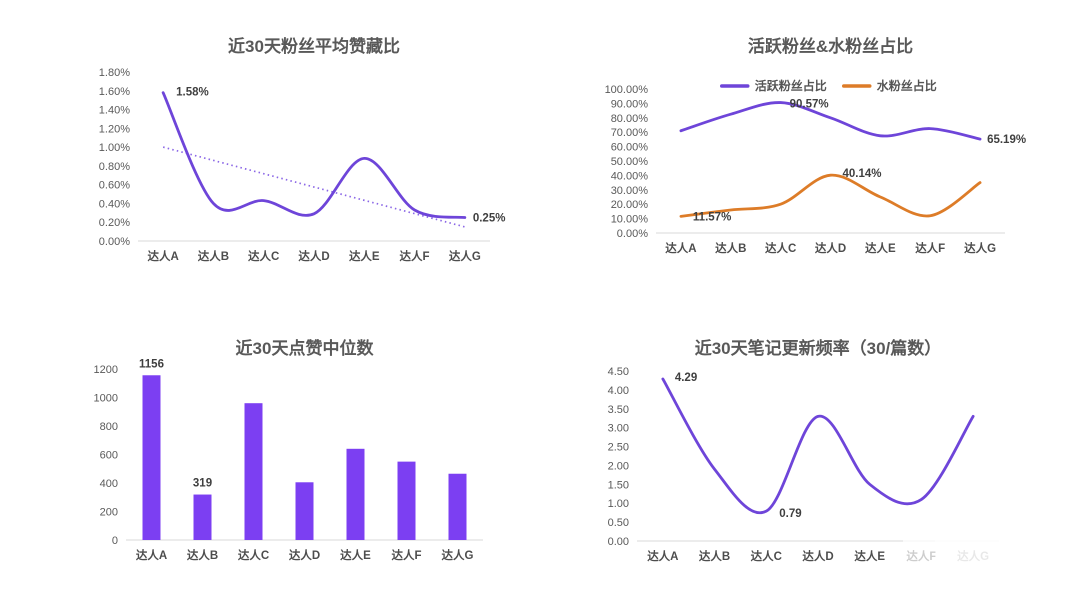  I want to click on y-axis-tick-label: 0, so click(115, 541).